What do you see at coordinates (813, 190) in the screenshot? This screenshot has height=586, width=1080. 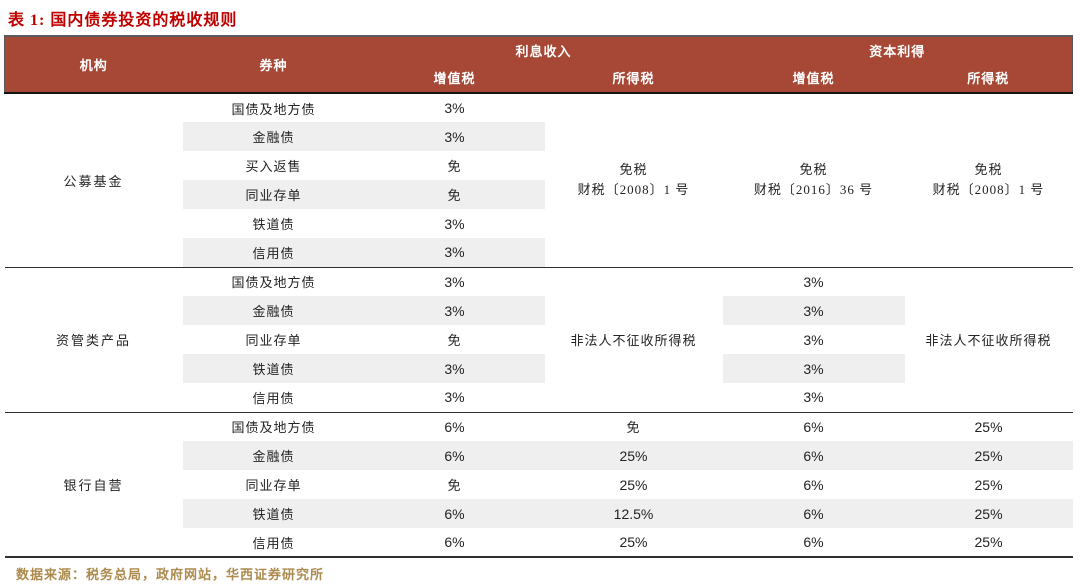 I see `tax-note-line: 财税〔2016〕36 号` at bounding box center [813, 190].